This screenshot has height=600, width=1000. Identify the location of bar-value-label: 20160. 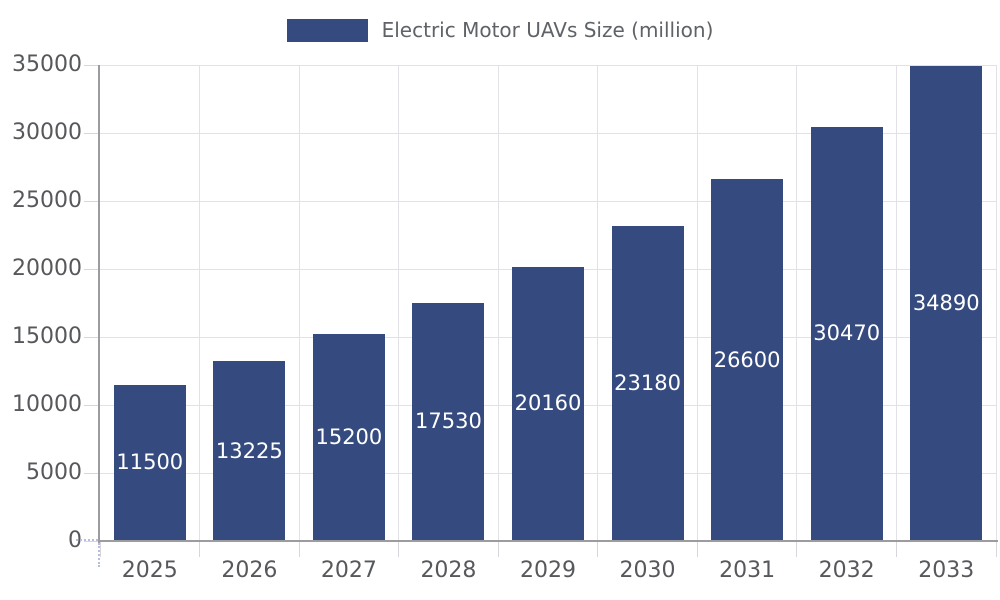
(548, 403).